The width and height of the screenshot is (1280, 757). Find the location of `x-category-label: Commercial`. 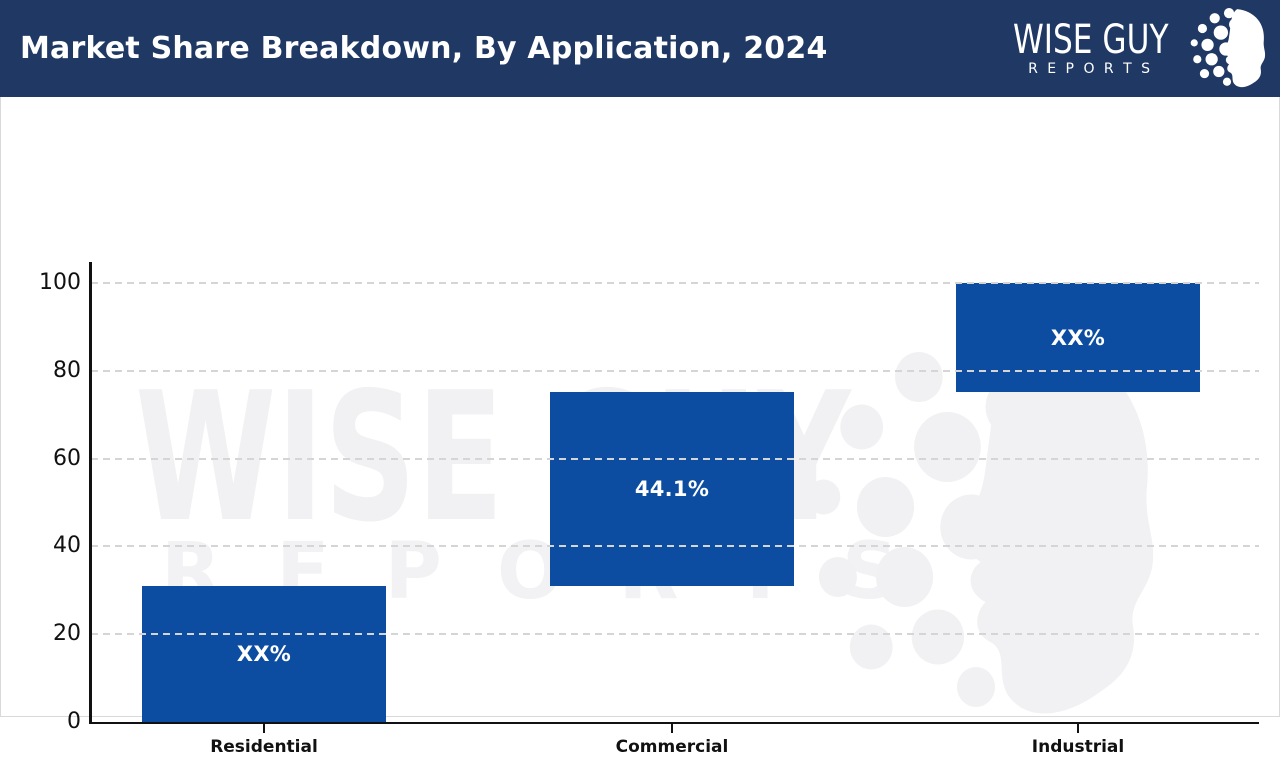

x-category-label: Commercial is located at coordinates (672, 747).